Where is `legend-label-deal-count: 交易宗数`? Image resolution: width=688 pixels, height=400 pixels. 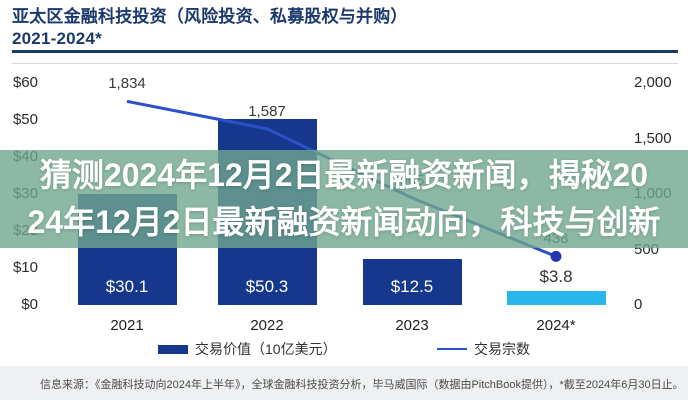 legend-label-deal-count: 交易宗数 is located at coordinates (502, 349).